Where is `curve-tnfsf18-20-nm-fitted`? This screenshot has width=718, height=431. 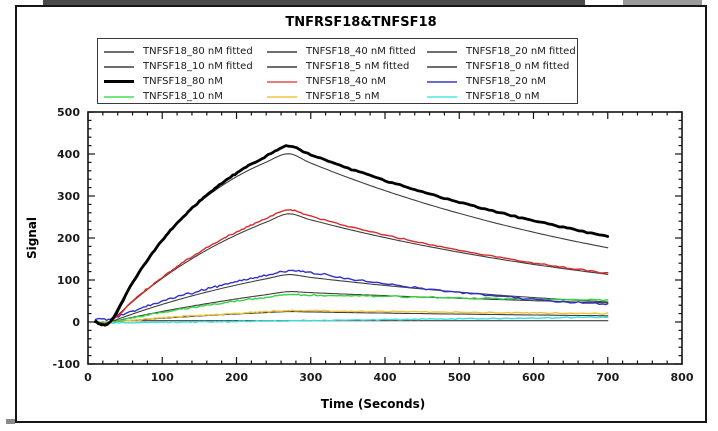
curve-tnfsf18-20-nm-fitted is located at coordinates (359, 298).